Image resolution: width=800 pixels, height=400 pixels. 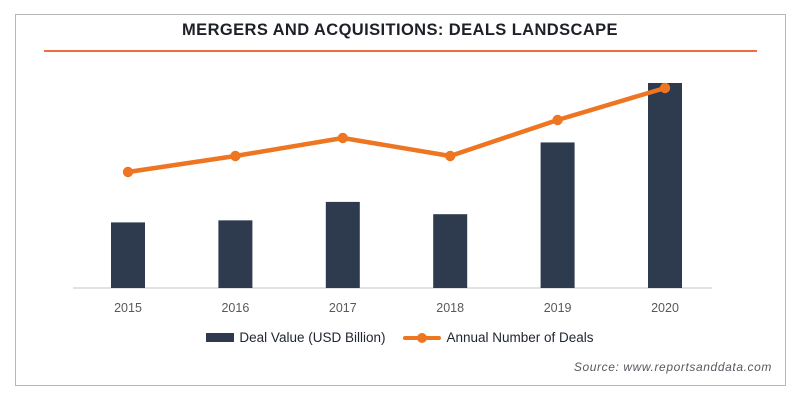 I want to click on line-marker-2020, so click(x=665, y=88).